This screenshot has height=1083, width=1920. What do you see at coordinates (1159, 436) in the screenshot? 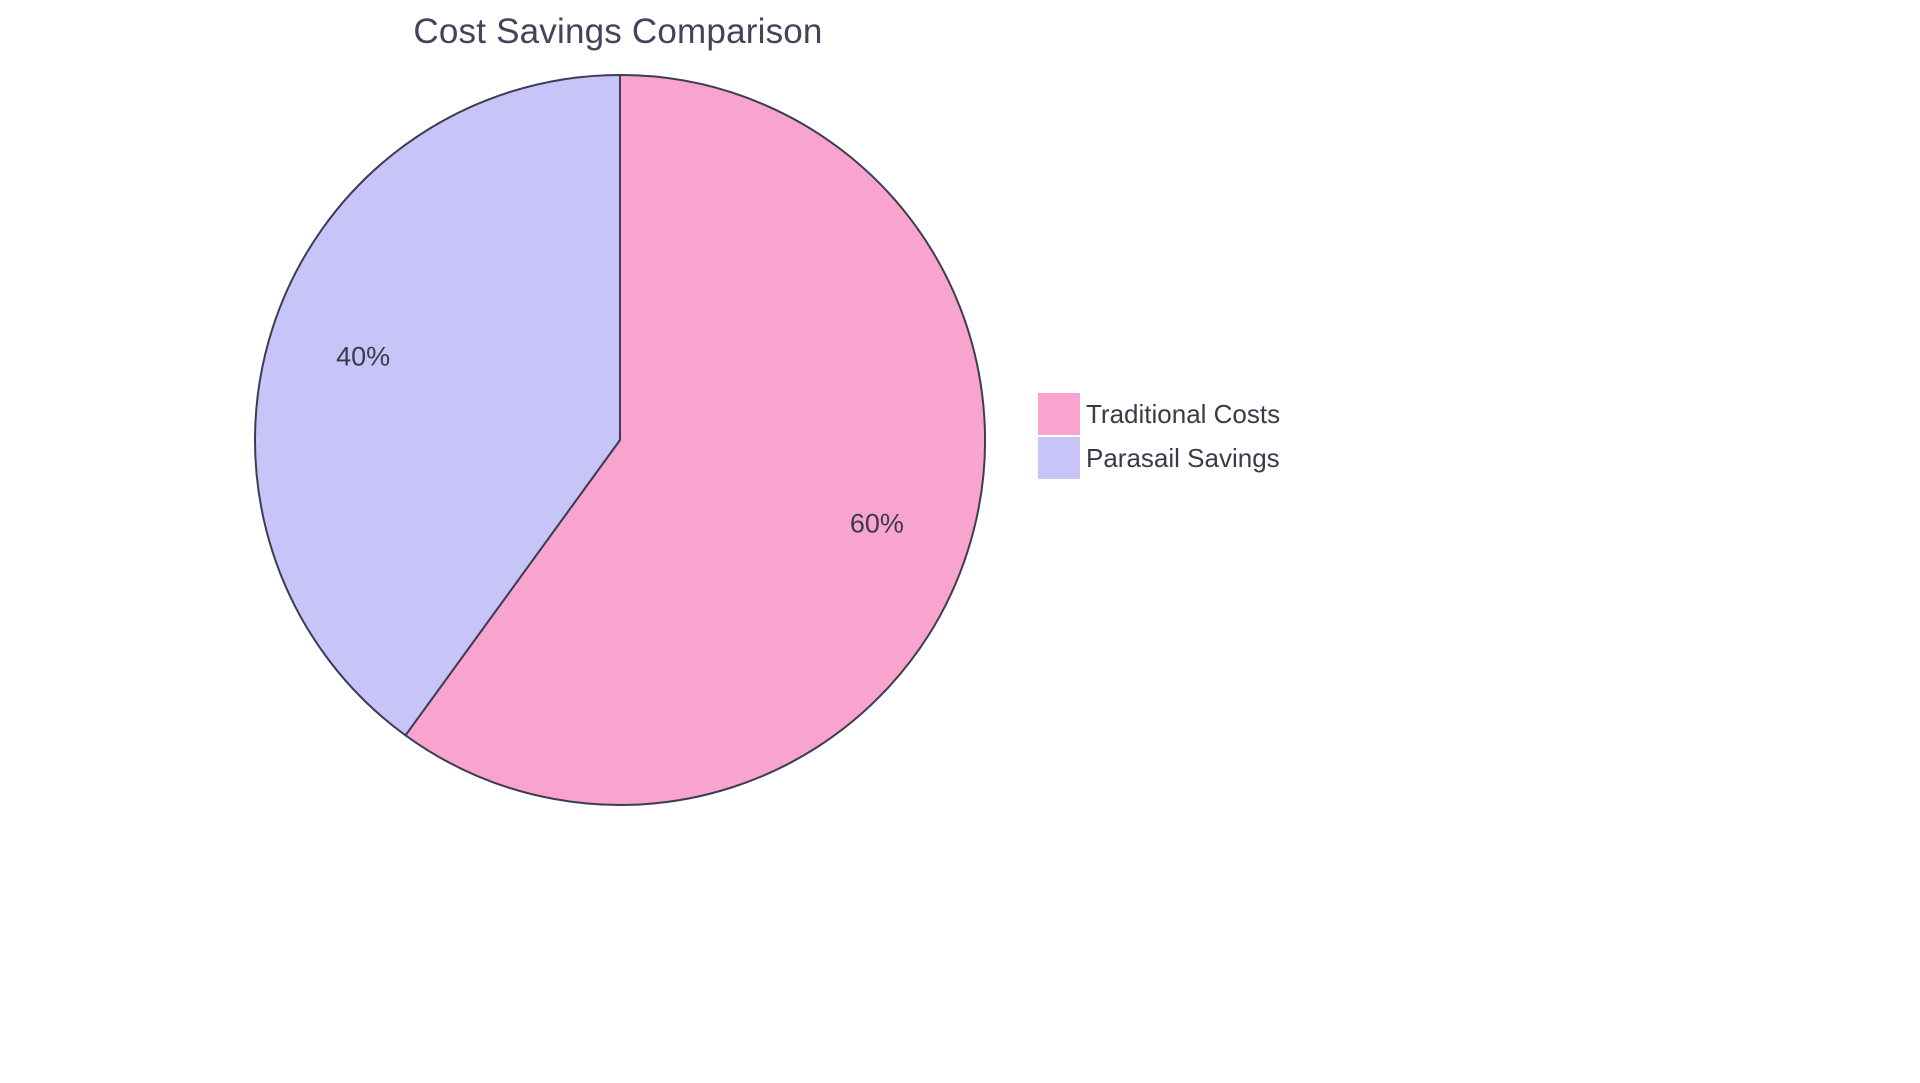
I see `legend: Traditional Costs Parasail Savings` at bounding box center [1159, 436].